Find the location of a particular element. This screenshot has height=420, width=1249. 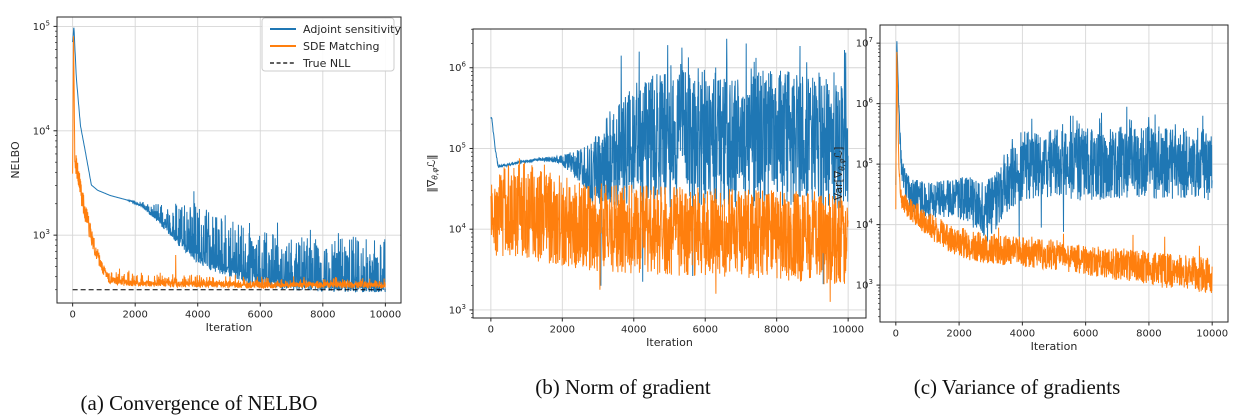

ylabel-b: ‖∇θ,φℒ‖ is located at coordinates (432, 173).